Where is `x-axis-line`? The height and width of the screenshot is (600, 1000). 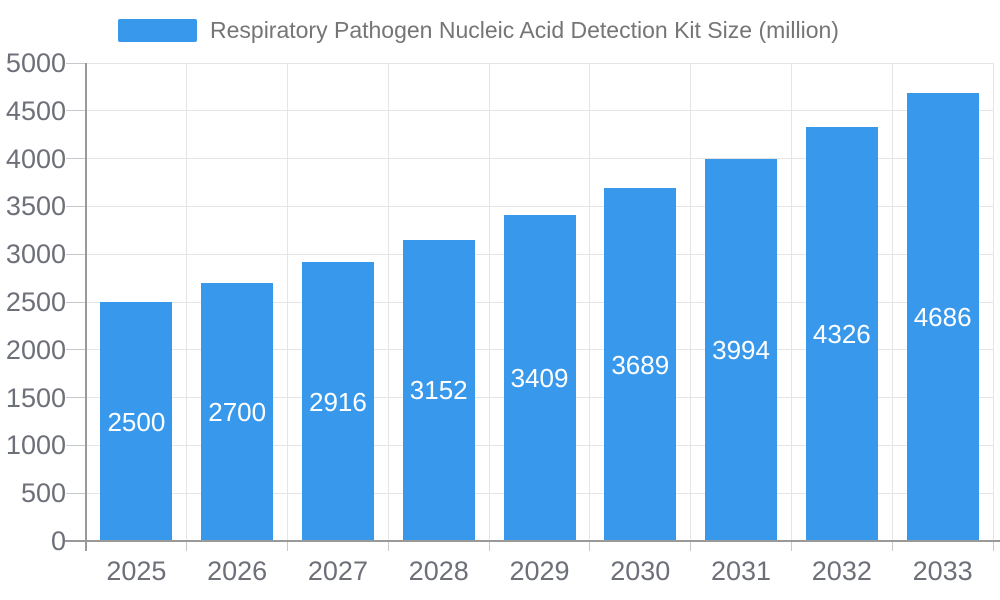 x-axis-line is located at coordinates (532, 541).